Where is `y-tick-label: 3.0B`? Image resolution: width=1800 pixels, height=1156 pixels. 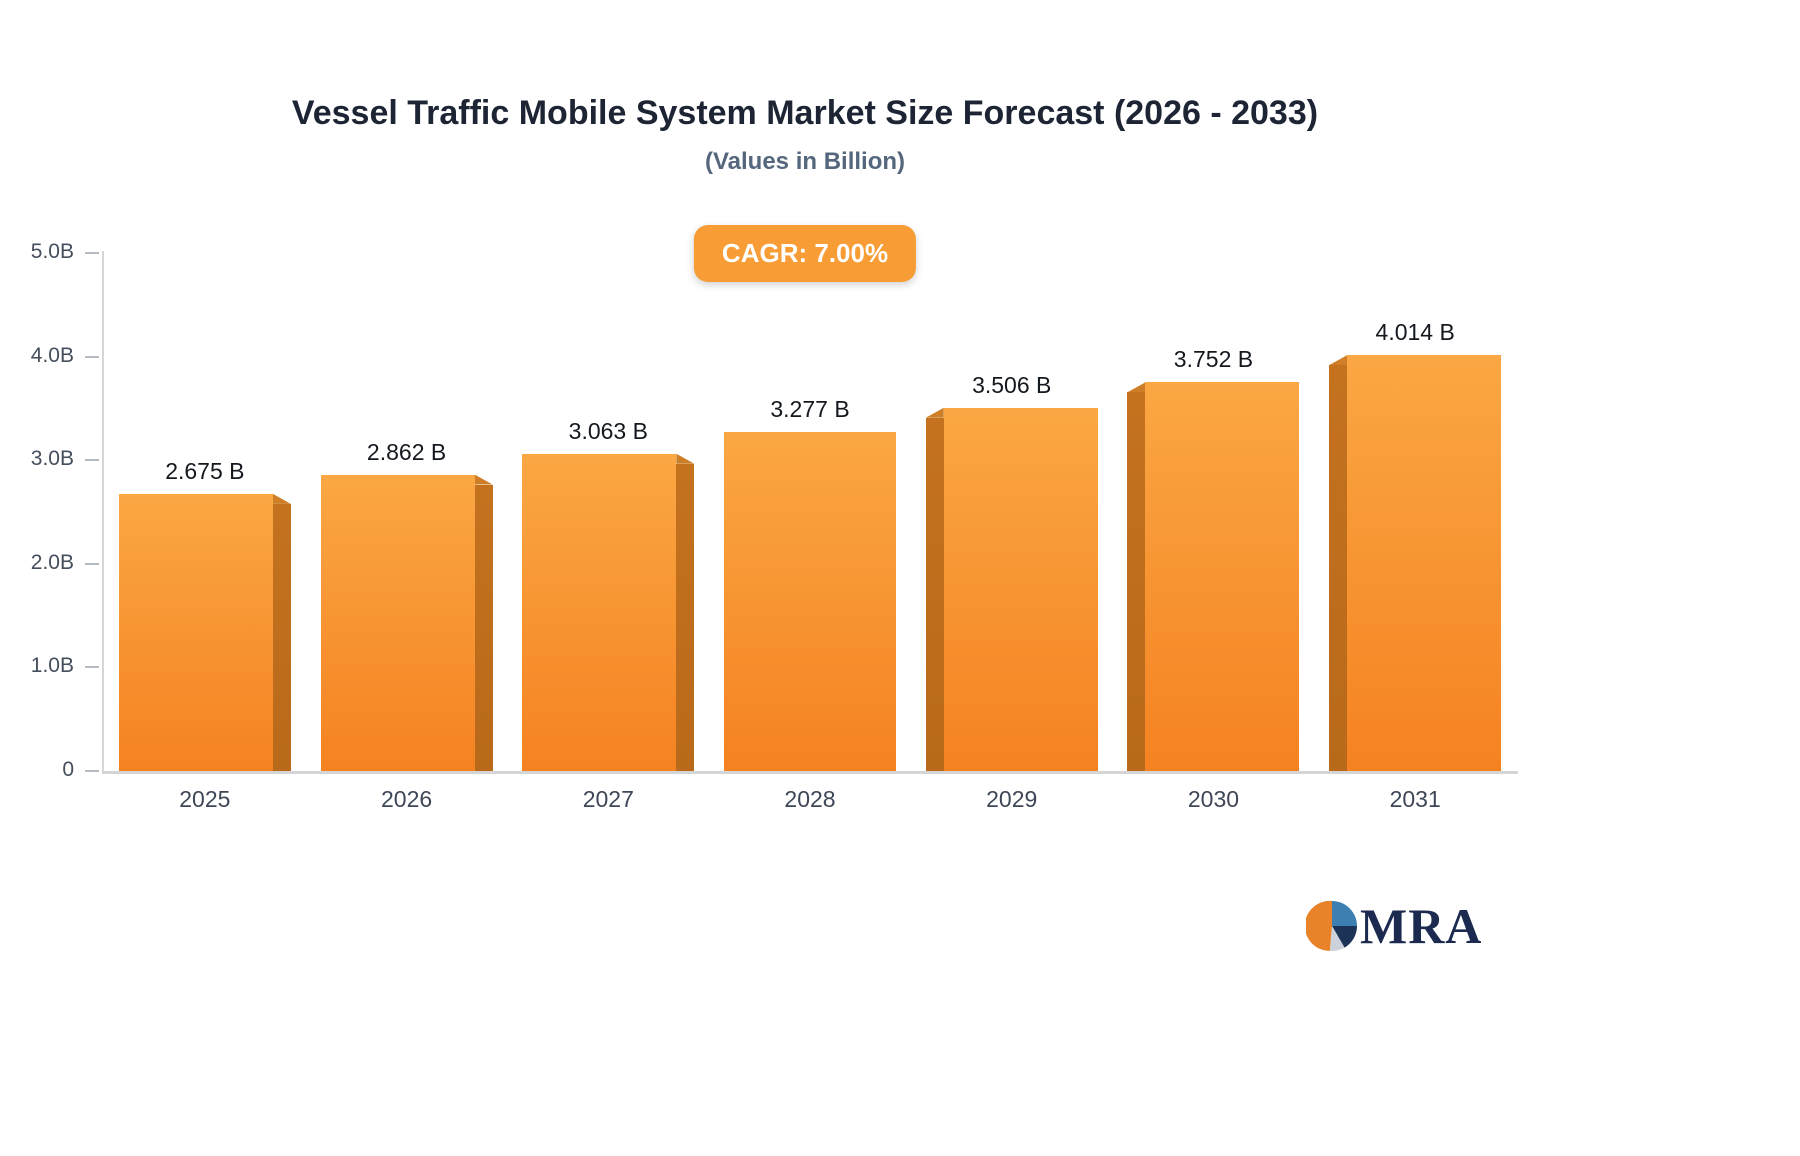
y-tick-label: 3.0B is located at coordinates (52, 459).